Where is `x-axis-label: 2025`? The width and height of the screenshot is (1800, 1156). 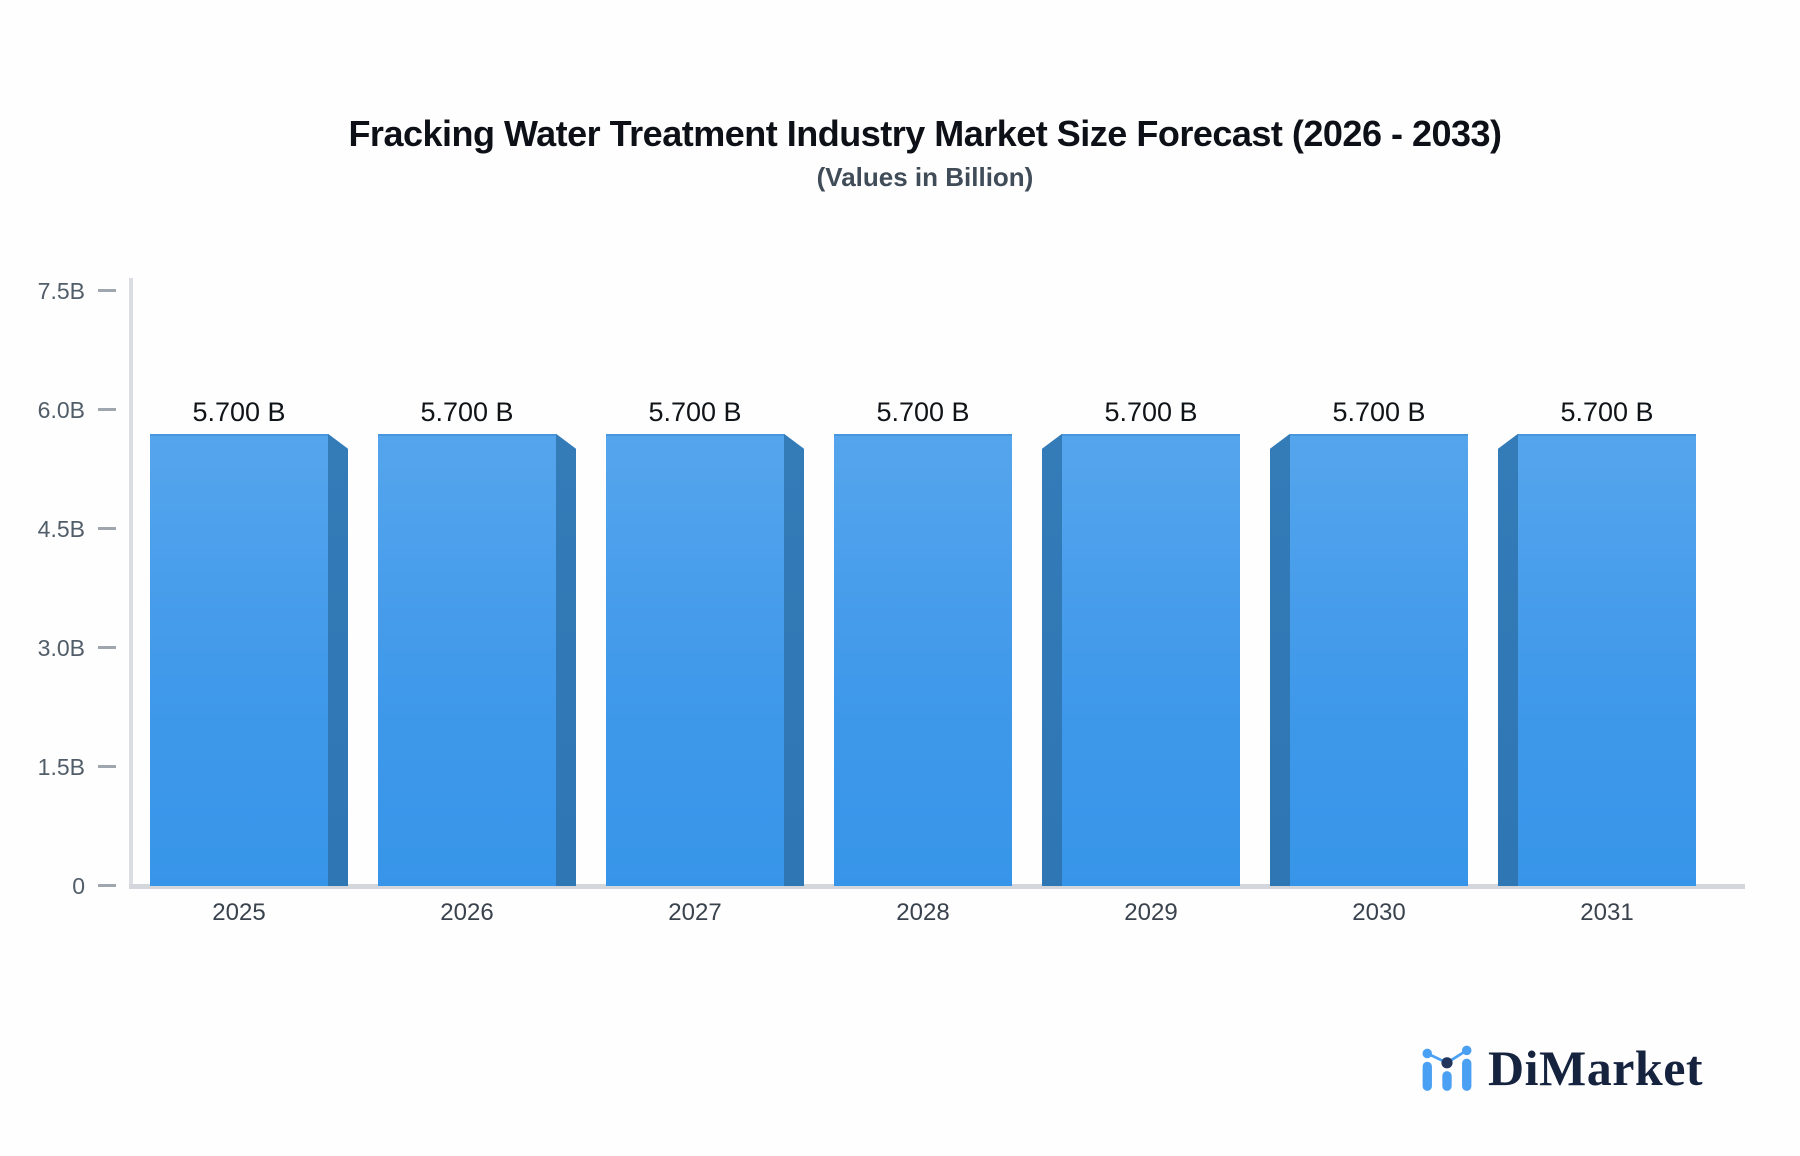 x-axis-label: 2025 is located at coordinates (239, 912).